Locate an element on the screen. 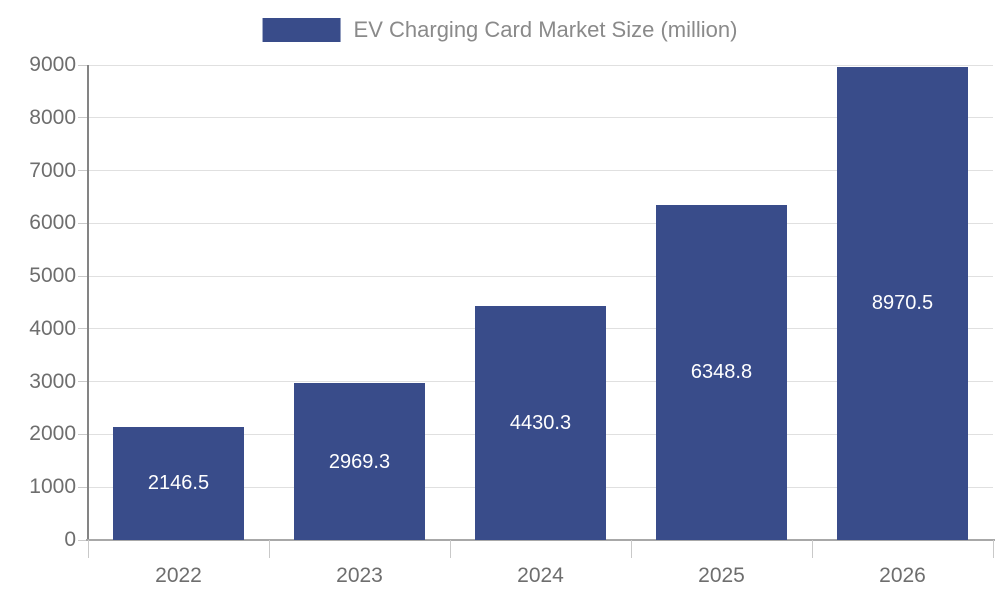 Image resolution: width=1000 pixels, height=600 pixels. bar-value-label: 2146.5 is located at coordinates (178, 483).